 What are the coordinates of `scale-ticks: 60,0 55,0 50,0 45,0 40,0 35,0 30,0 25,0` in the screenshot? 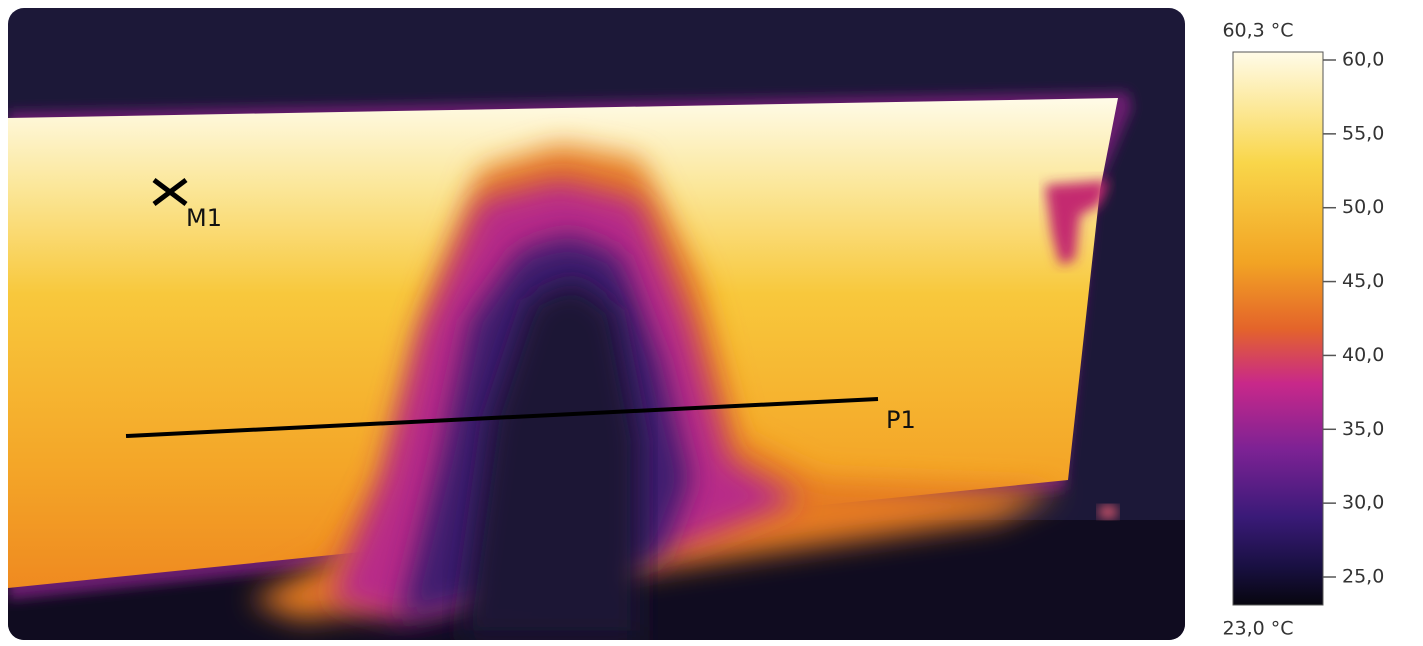 It's located at (1353, 318).